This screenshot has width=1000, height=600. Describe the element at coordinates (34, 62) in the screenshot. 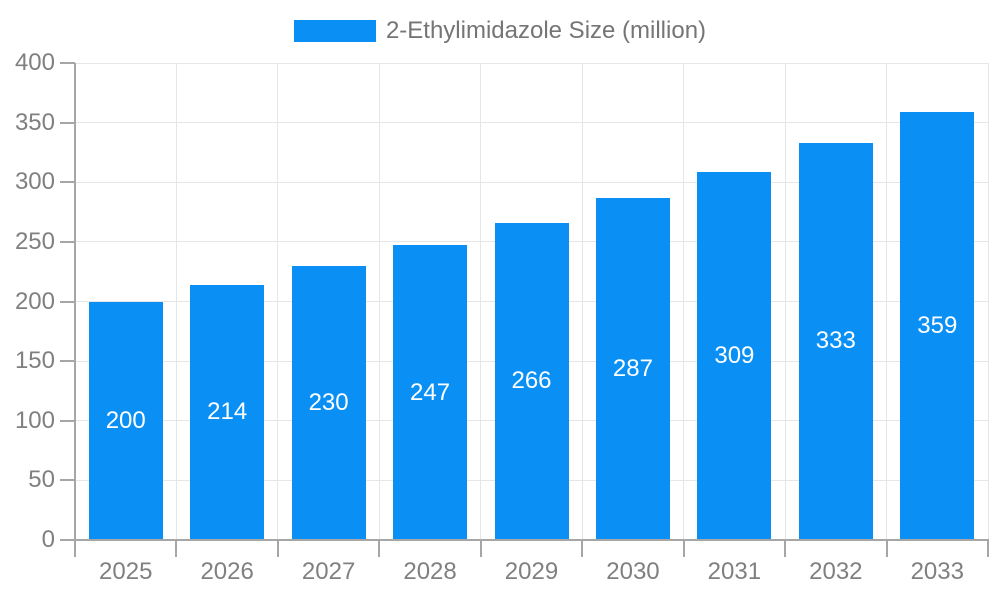

I see `y-axis-tick-label: 400` at that location.